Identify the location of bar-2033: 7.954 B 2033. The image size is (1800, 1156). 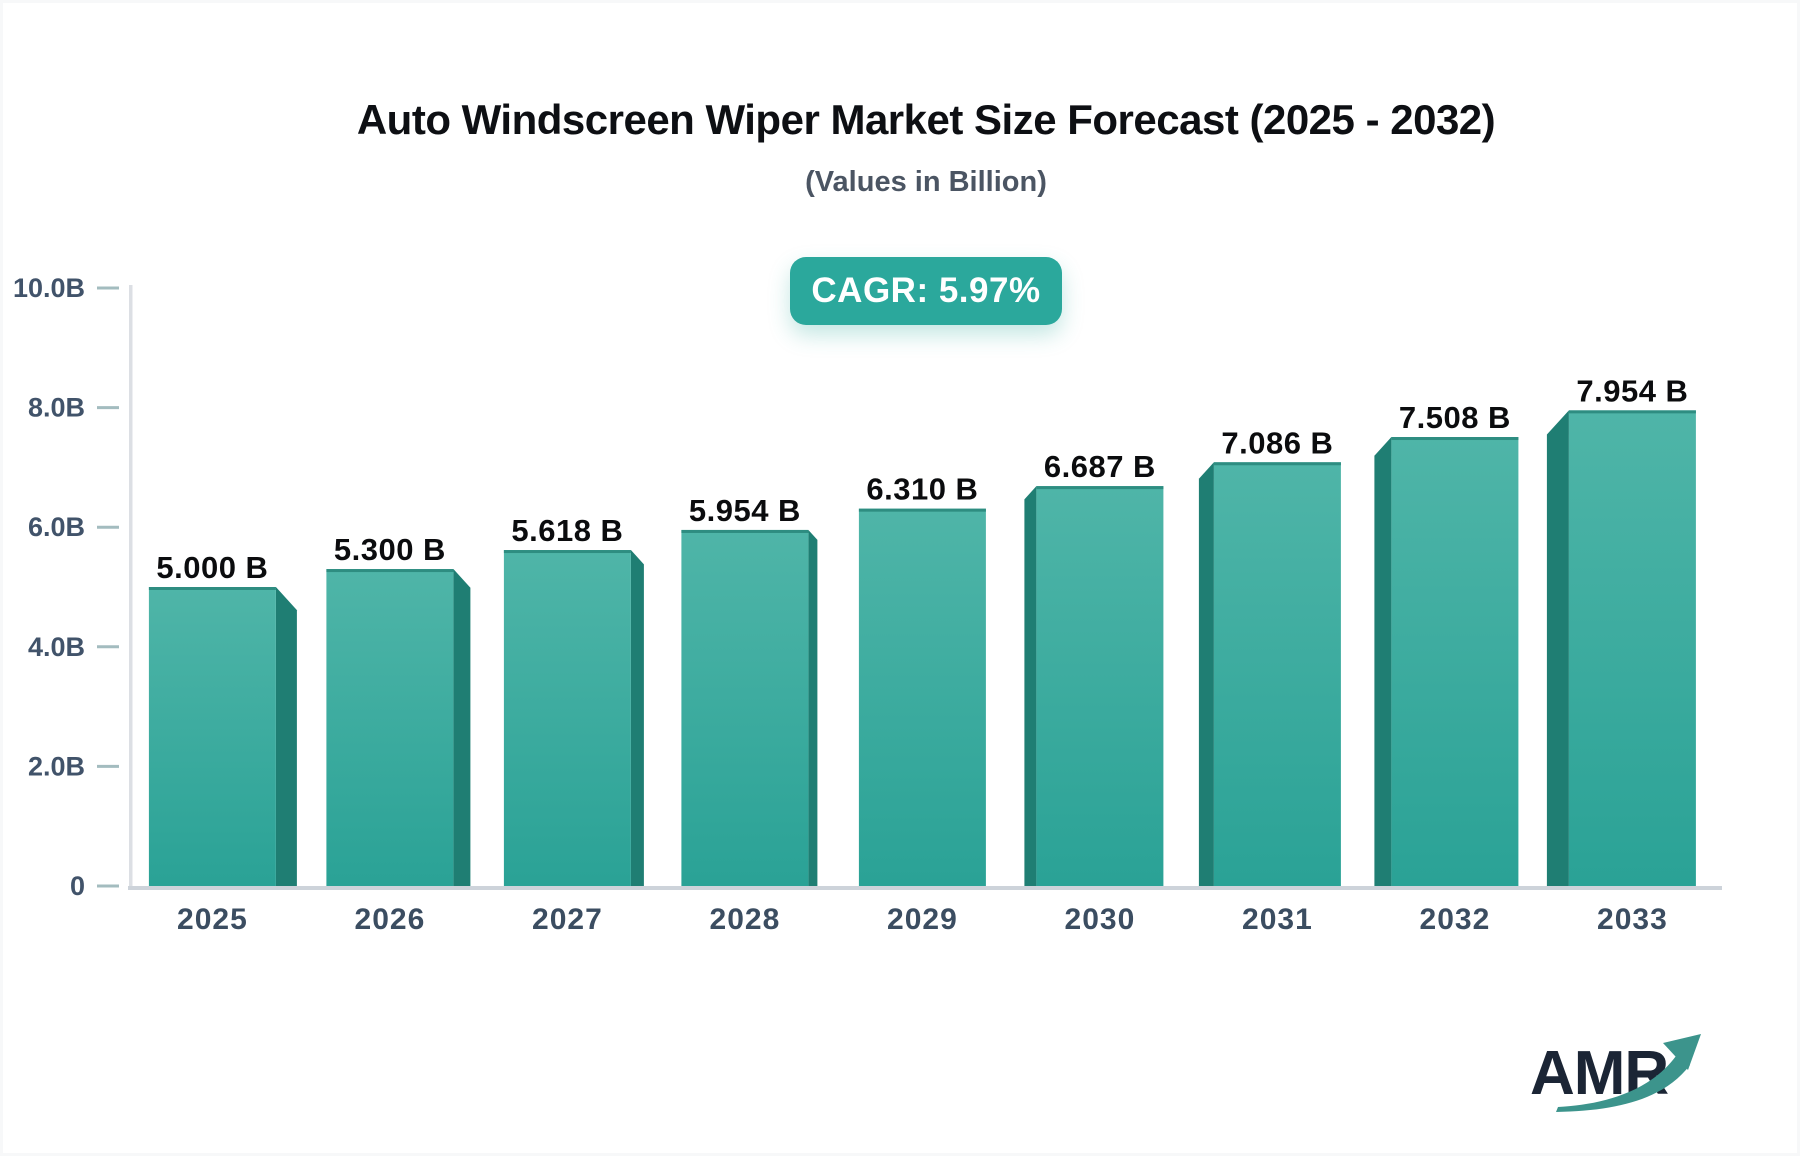
(1621, 654).